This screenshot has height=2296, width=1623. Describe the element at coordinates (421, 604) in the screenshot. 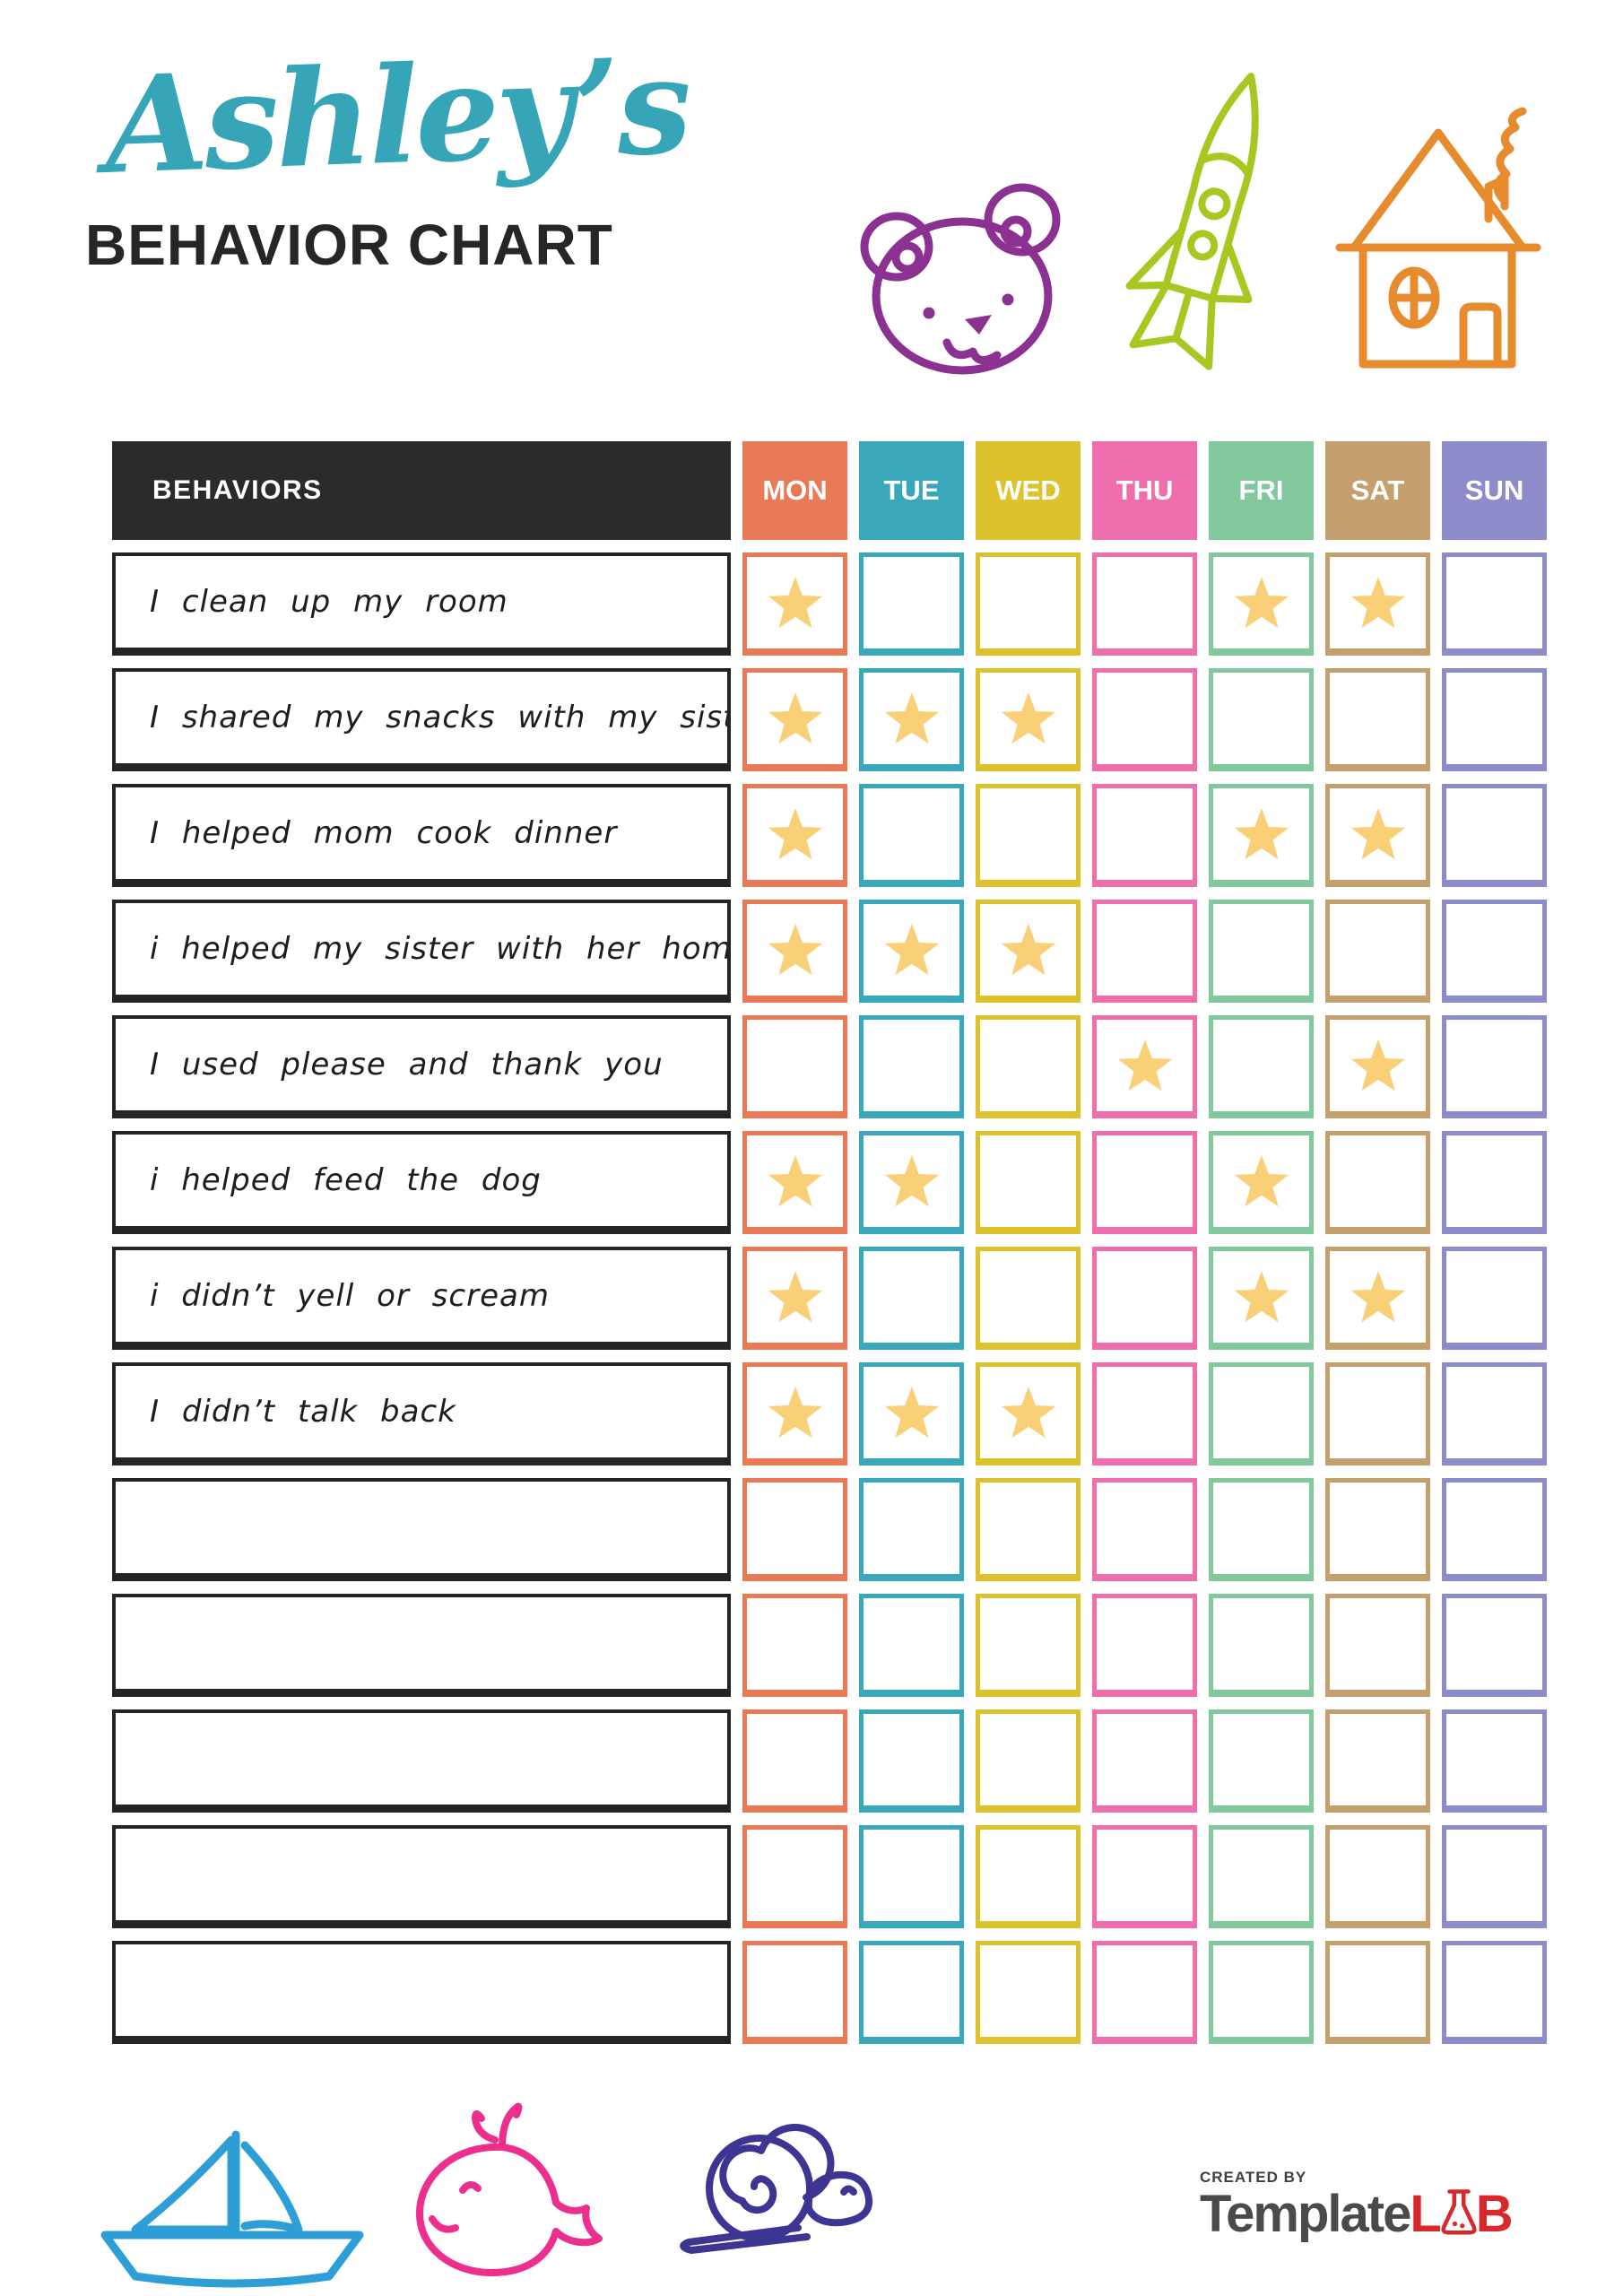

I see `behavior-label-row-1: I clean up my room` at that location.